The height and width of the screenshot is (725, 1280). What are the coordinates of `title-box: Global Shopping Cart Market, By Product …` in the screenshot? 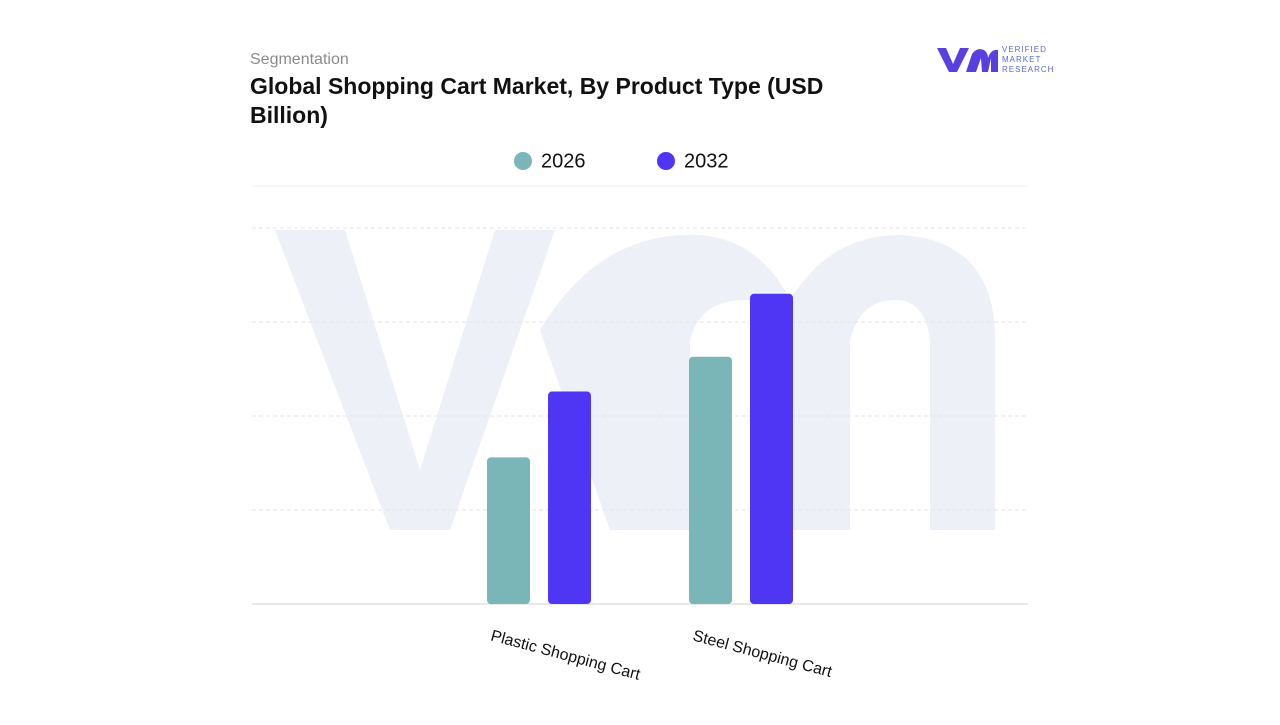 It's located at (537, 100).